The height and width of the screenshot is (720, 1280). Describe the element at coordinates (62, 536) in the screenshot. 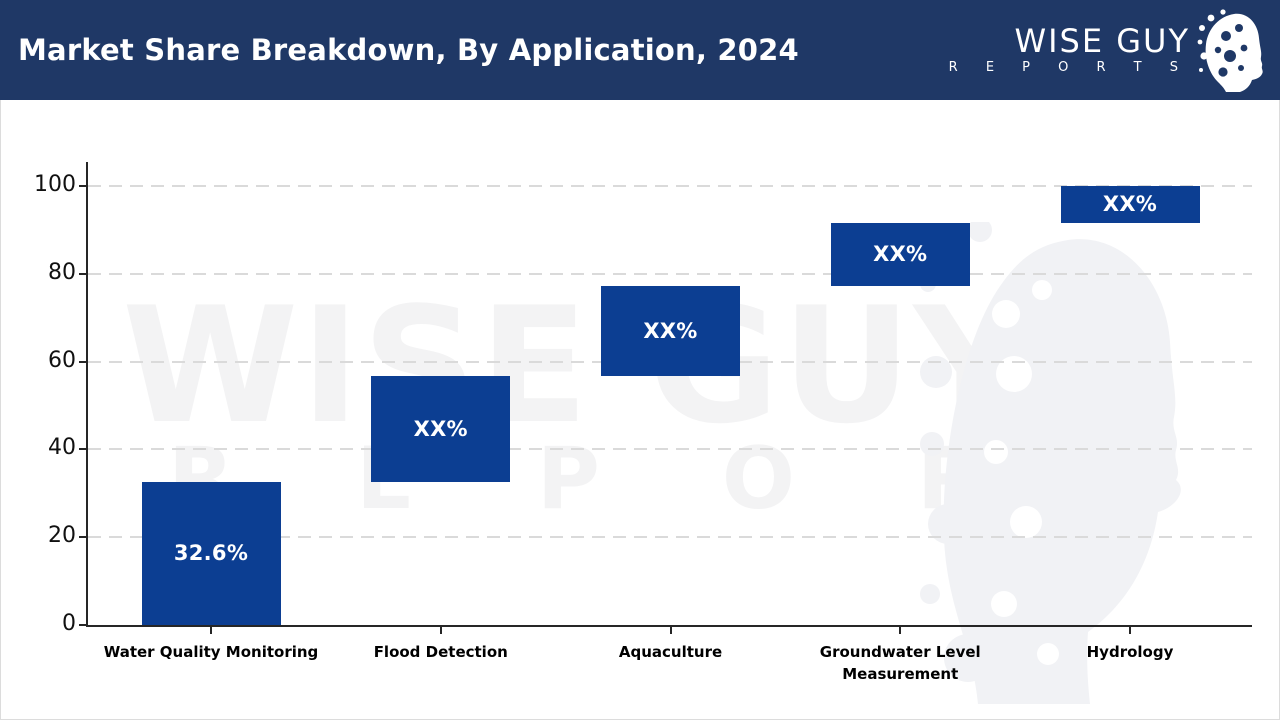

I see `y-tick-label: 20` at that location.